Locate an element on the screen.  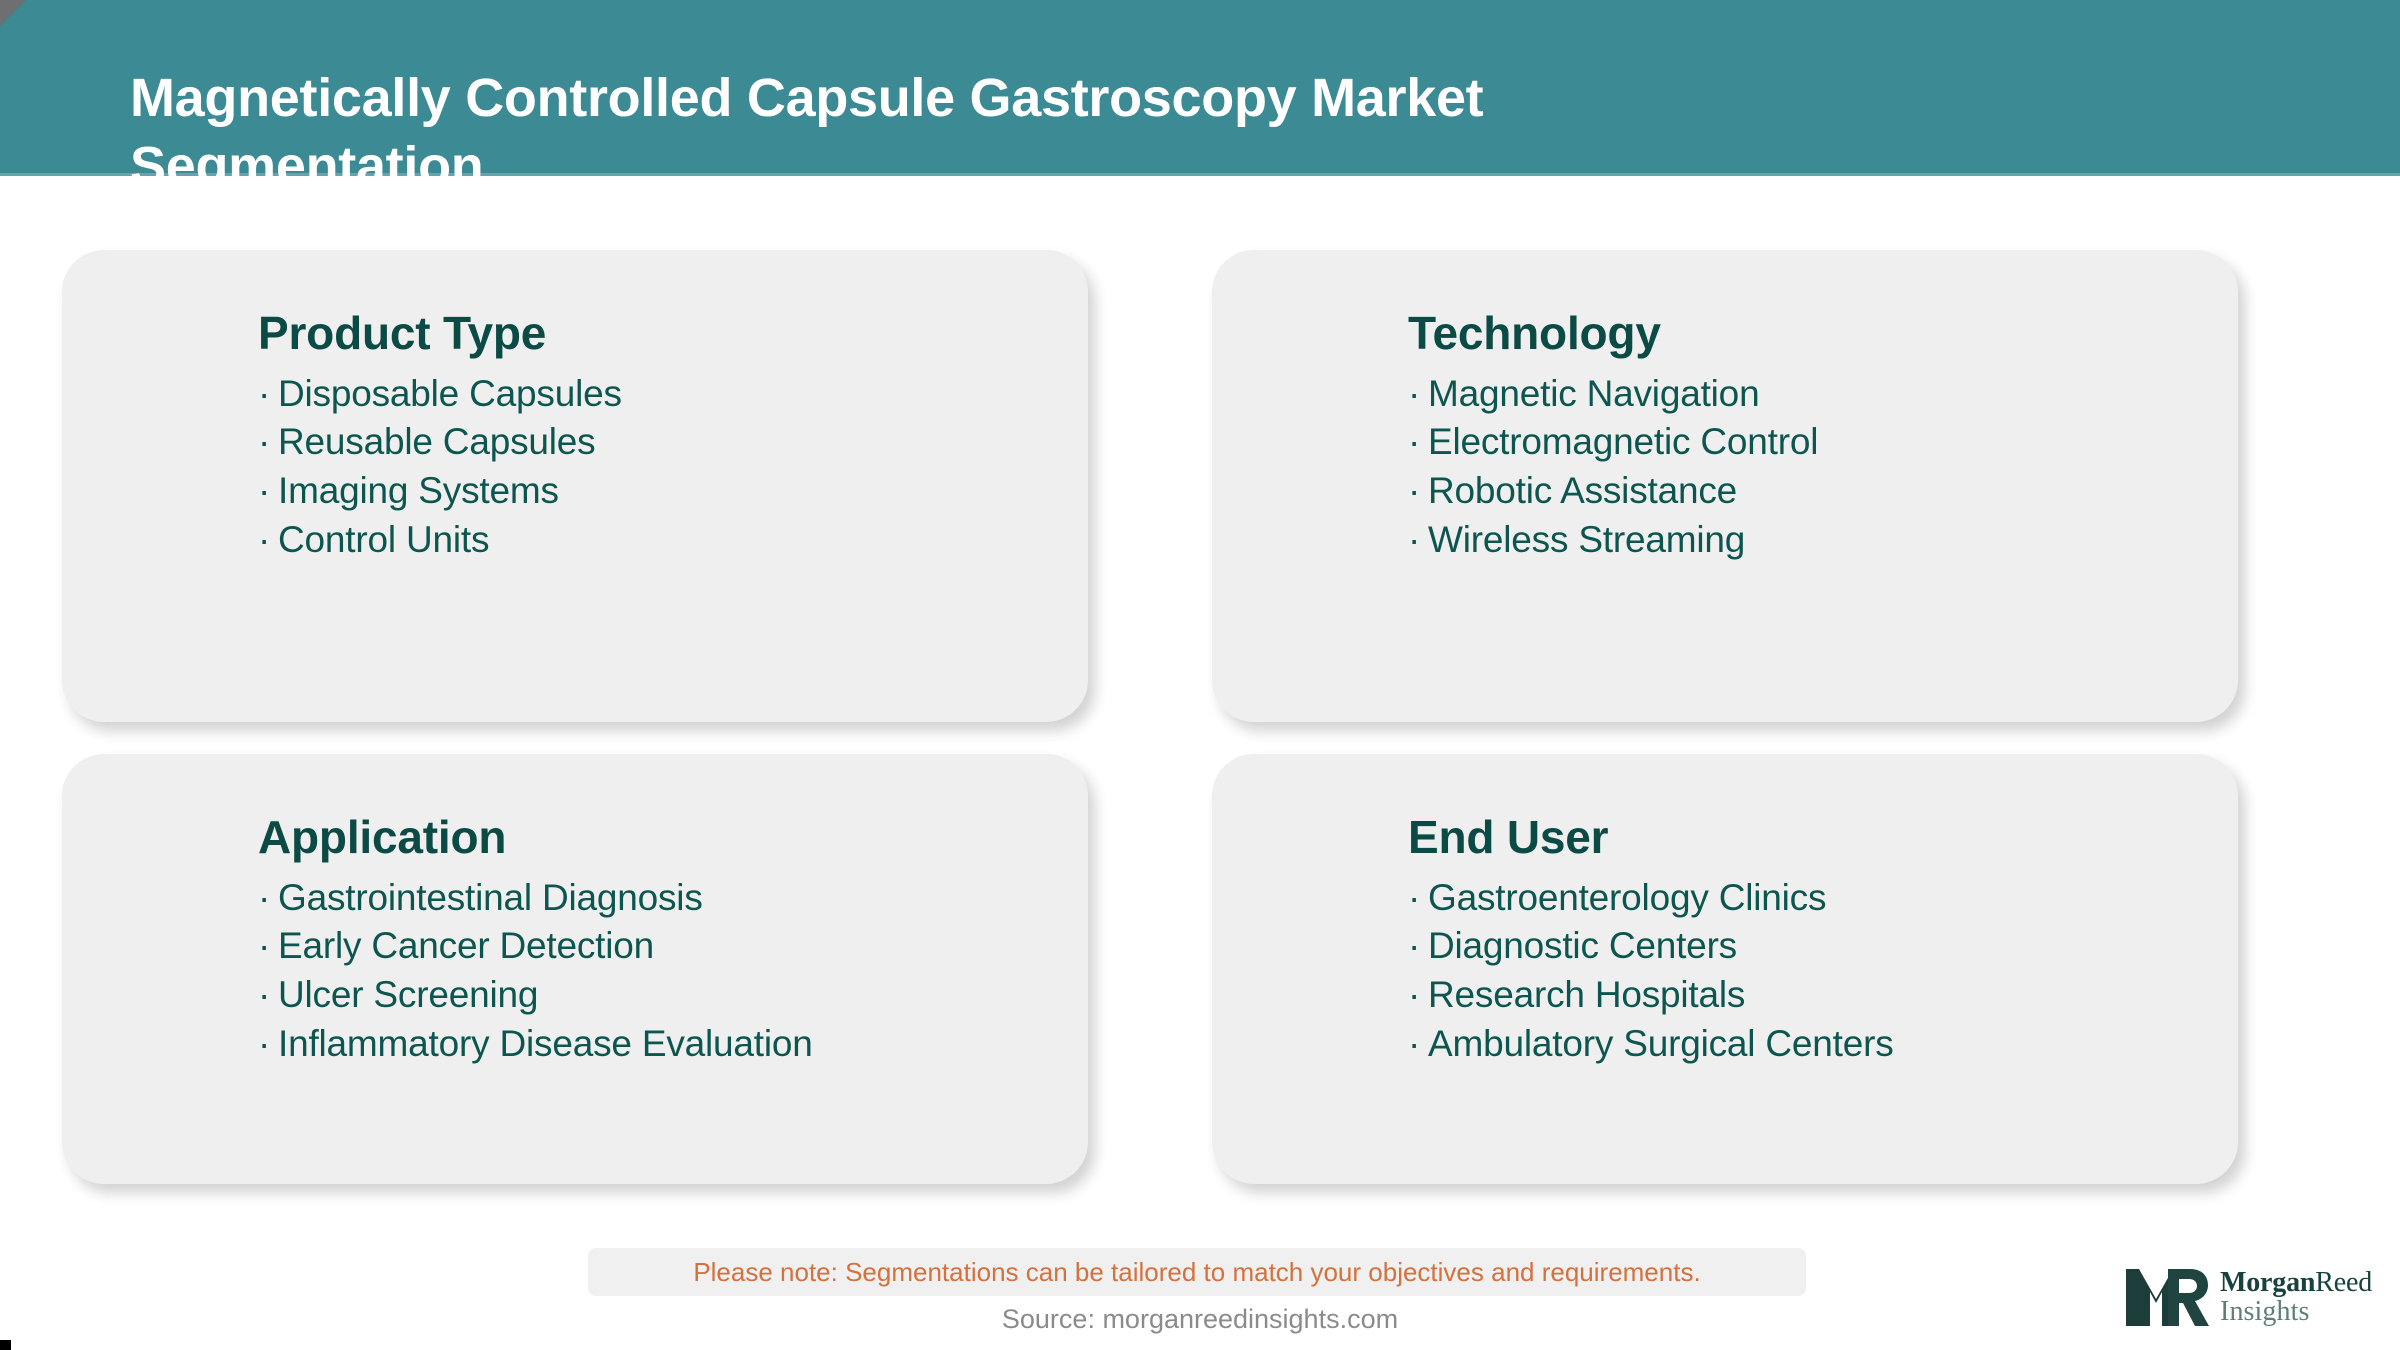
list-item: · Diagnostic Centers is located at coordinates (1793, 946).